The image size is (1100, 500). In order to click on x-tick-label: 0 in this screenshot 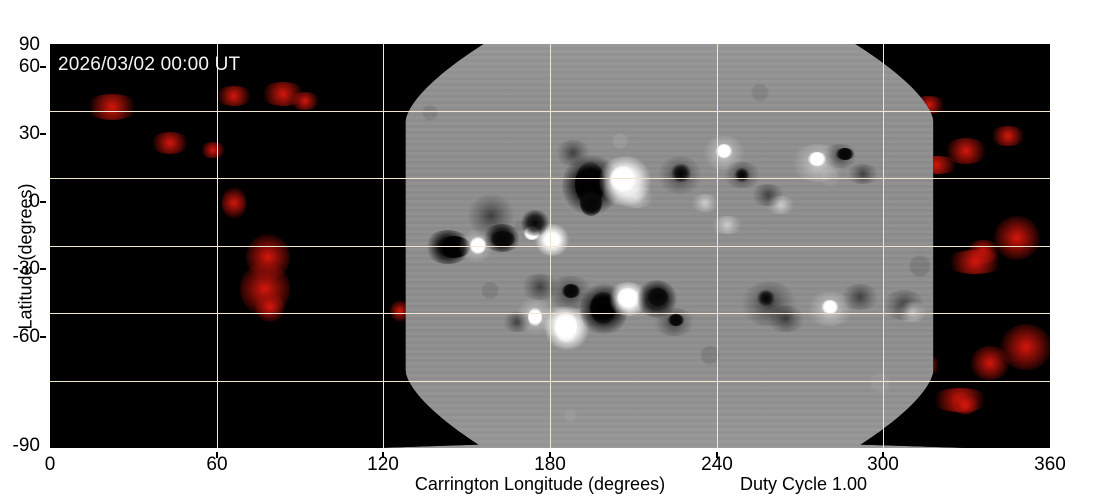, I will do `click(50, 464)`.